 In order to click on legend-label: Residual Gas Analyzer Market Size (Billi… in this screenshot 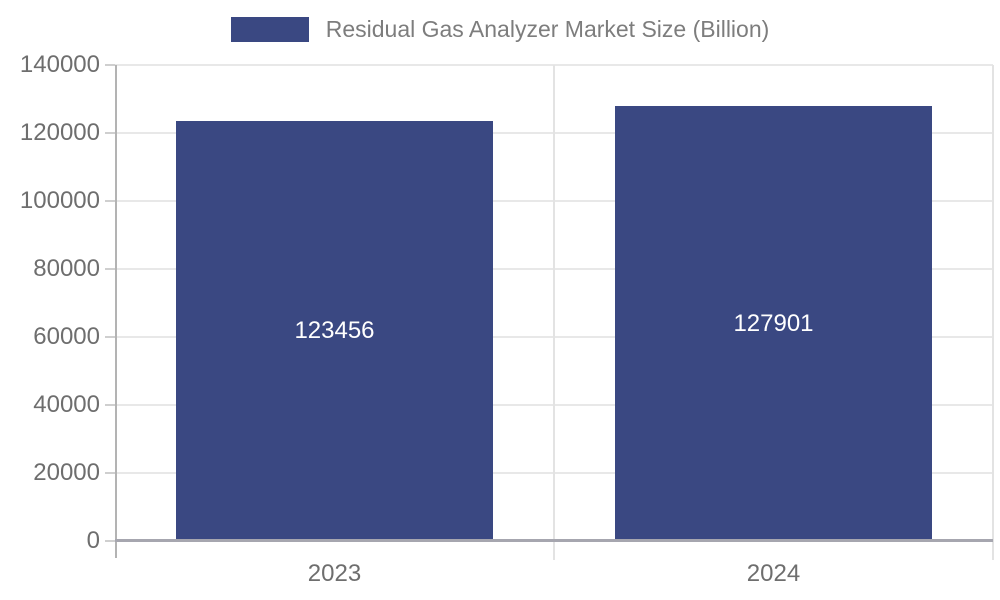, I will do `click(547, 29)`.